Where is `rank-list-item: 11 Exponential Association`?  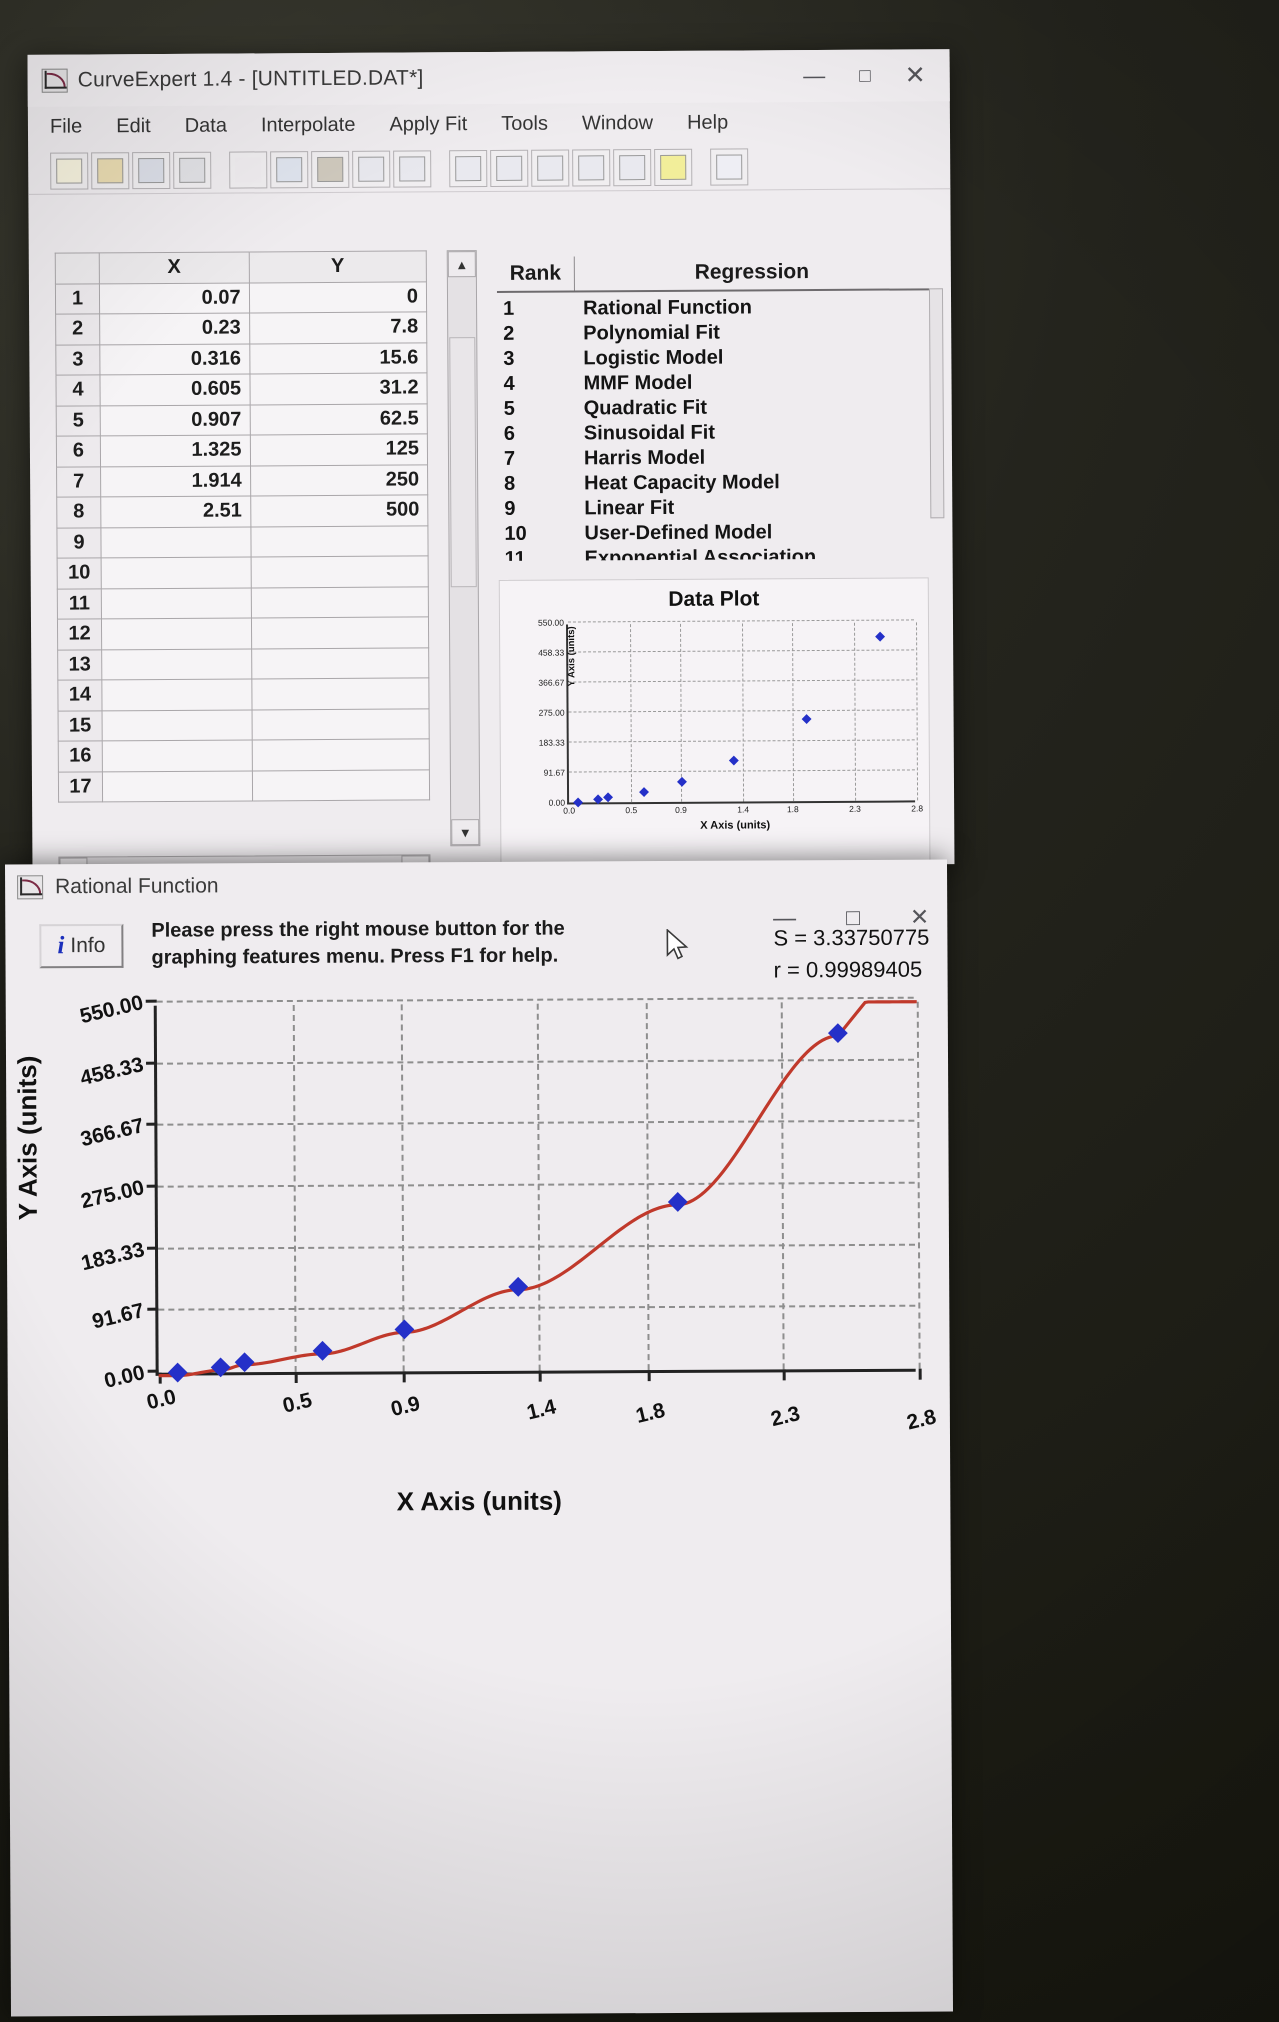
rank-list-item: 11 Exponential Association is located at coordinates (715, 552).